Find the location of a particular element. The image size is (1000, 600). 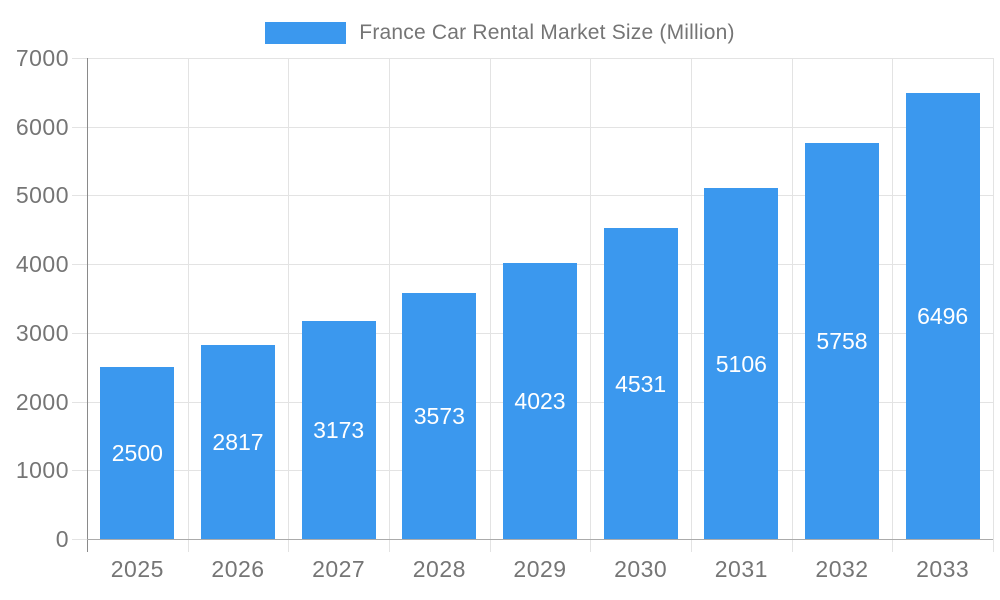

x-axis-tick-label: 2031 is located at coordinates (741, 569).